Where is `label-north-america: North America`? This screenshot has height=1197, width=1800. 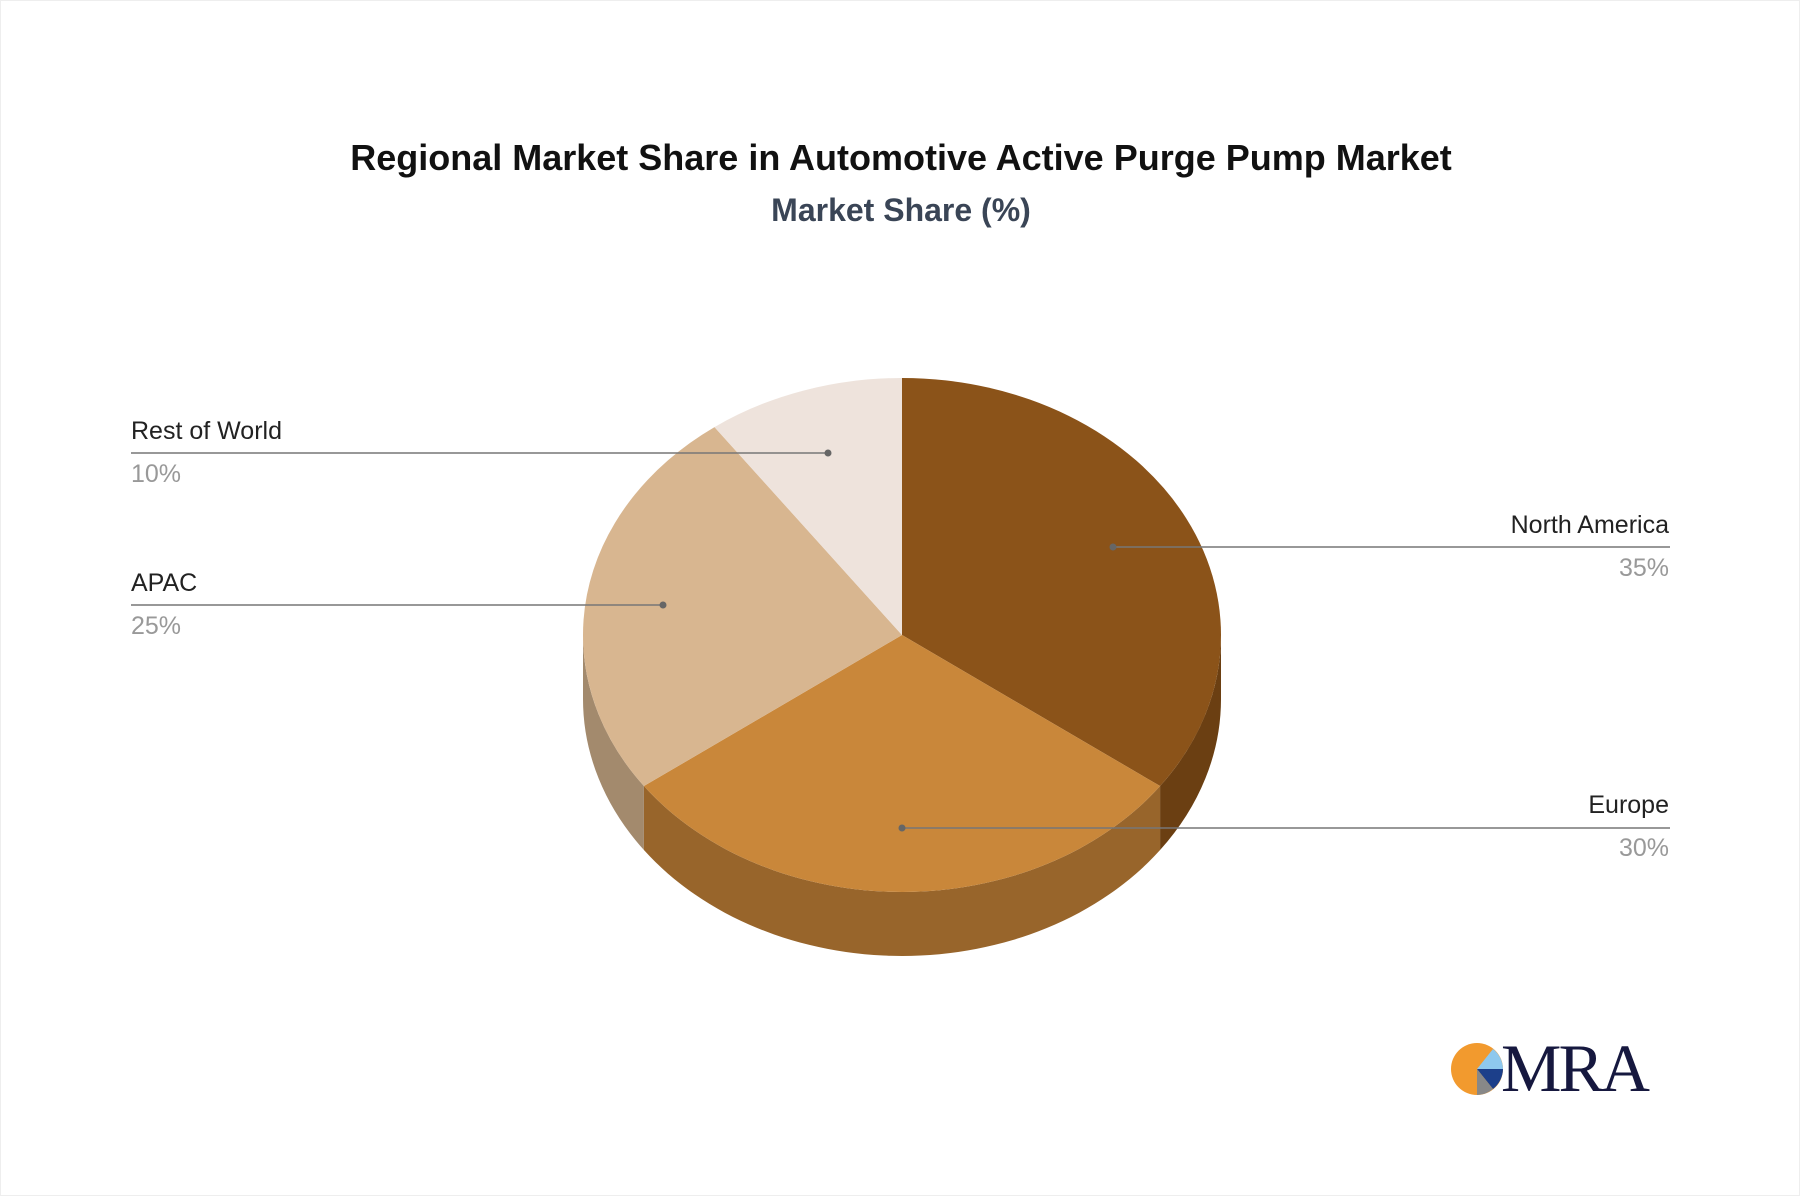 label-north-america: North America is located at coordinates (1589, 525).